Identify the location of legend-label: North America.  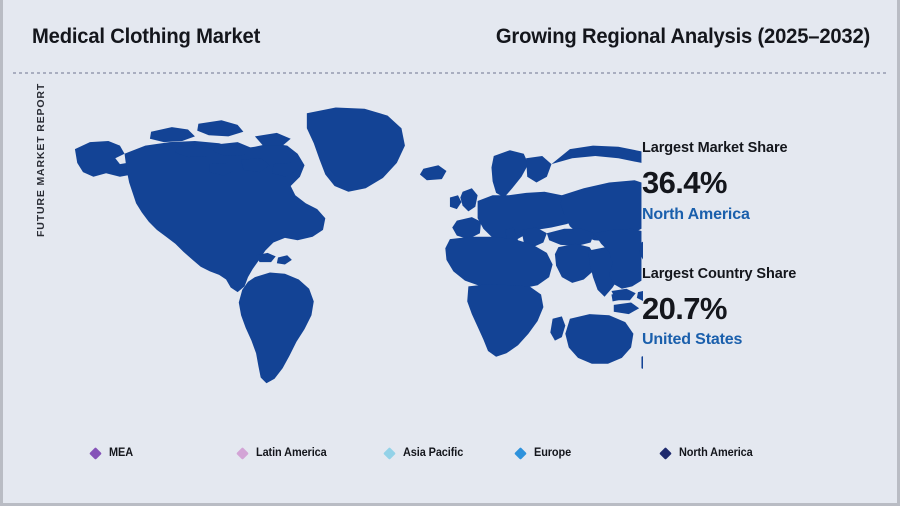
(716, 453).